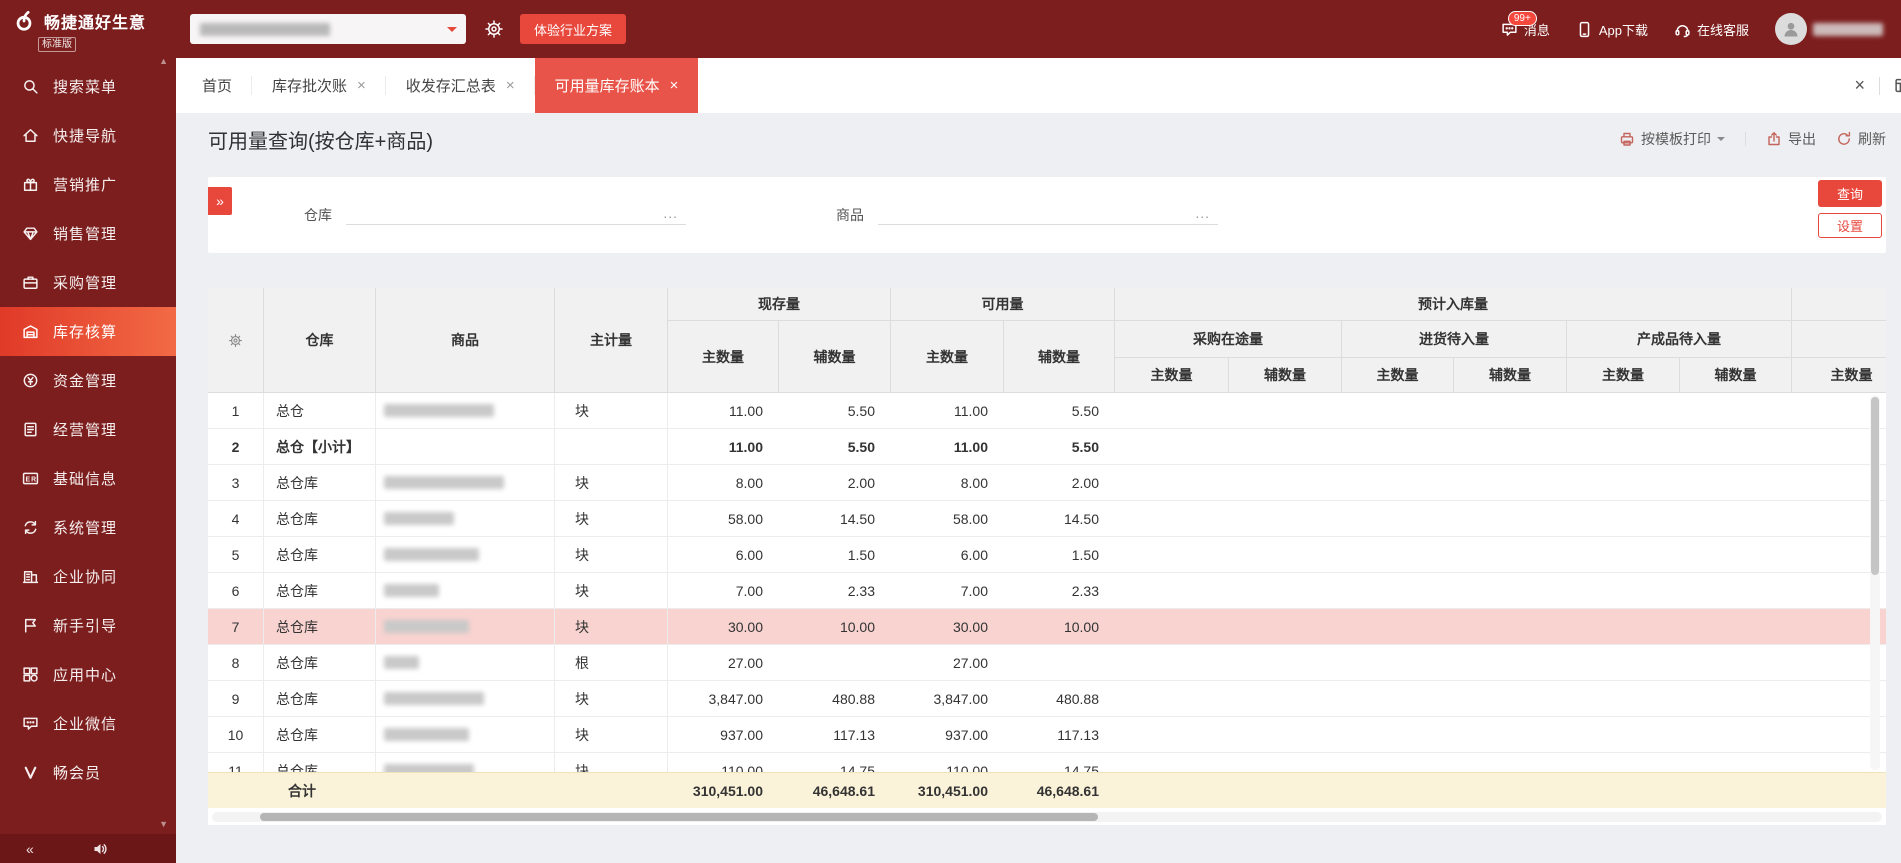  I want to click on tab-4: 可用量库存账本 ×, so click(616, 85).